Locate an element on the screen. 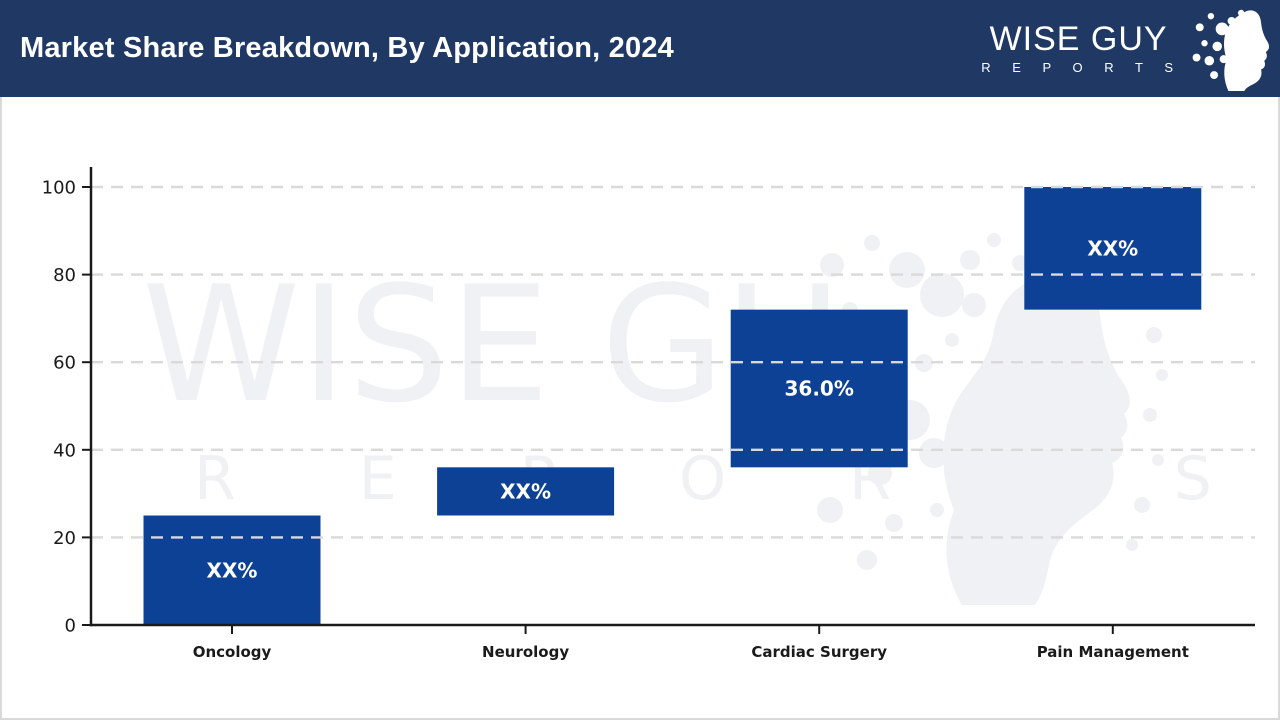 This screenshot has width=1280, height=720. y-tick-label: 0 is located at coordinates (70, 626).